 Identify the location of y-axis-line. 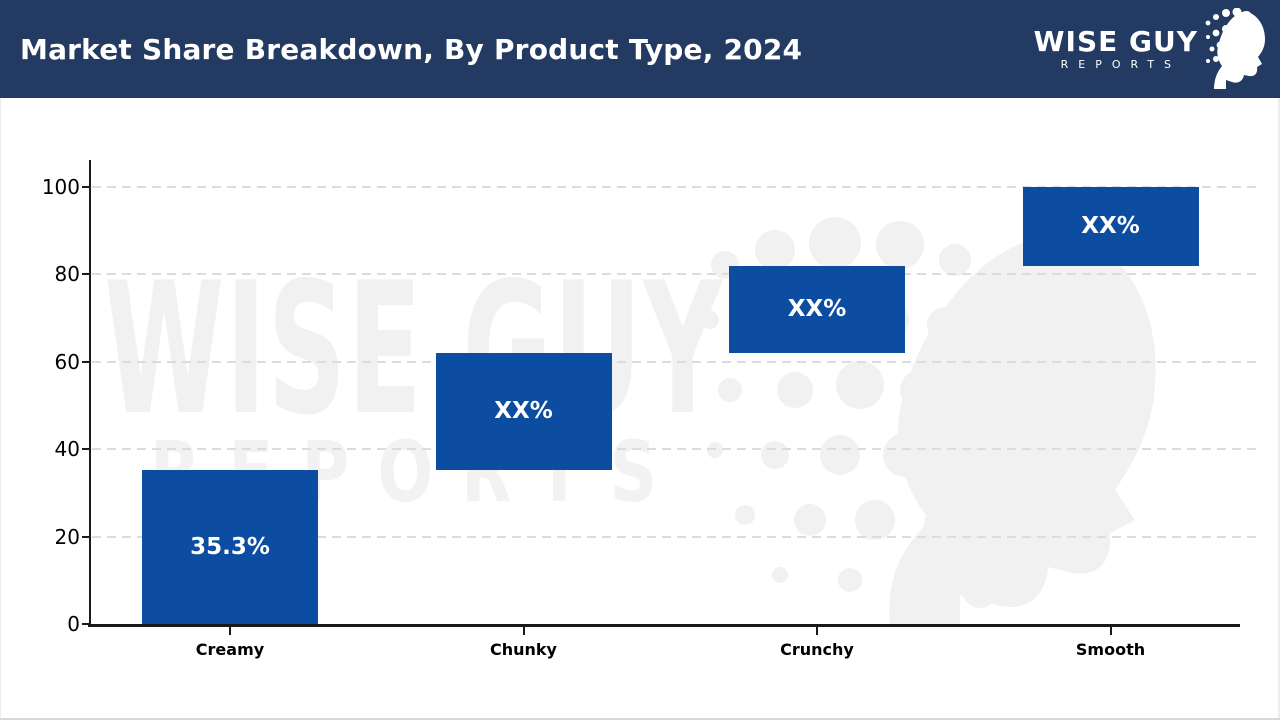
(90, 393).